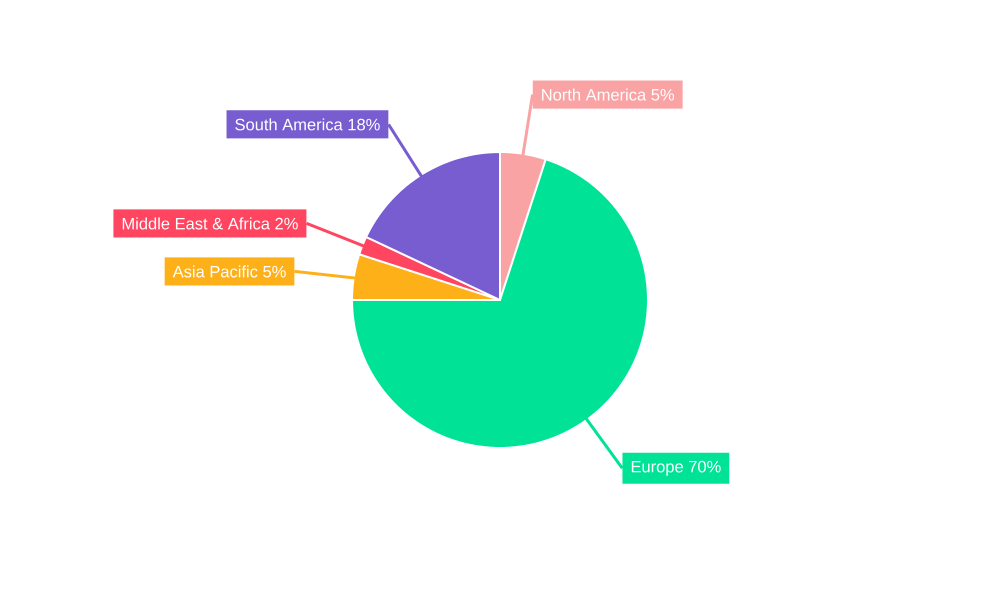  I want to click on data-label: 70%, so click(705, 466).